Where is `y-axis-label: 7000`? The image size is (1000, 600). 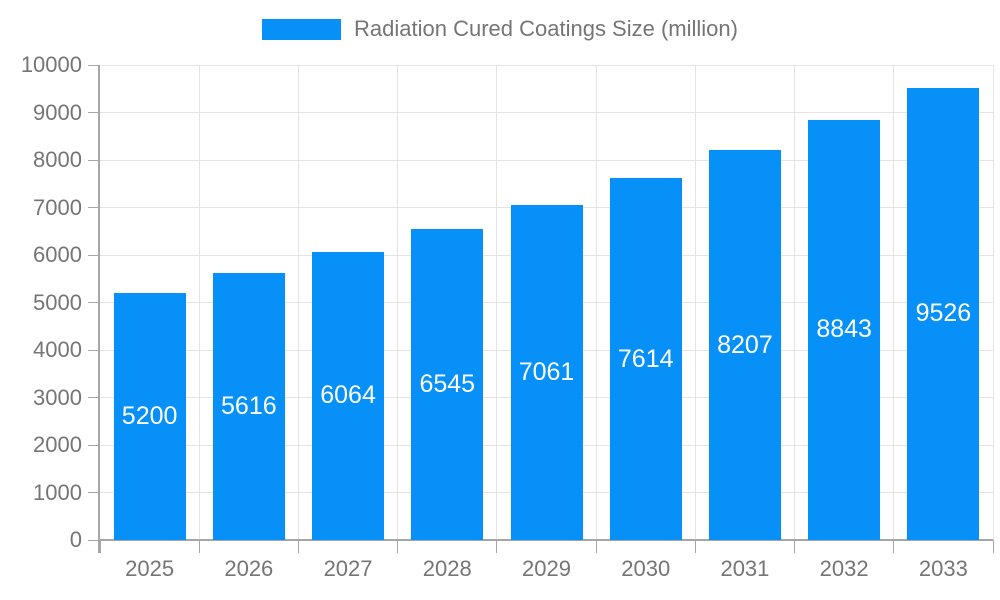 y-axis-label: 7000 is located at coordinates (57, 207).